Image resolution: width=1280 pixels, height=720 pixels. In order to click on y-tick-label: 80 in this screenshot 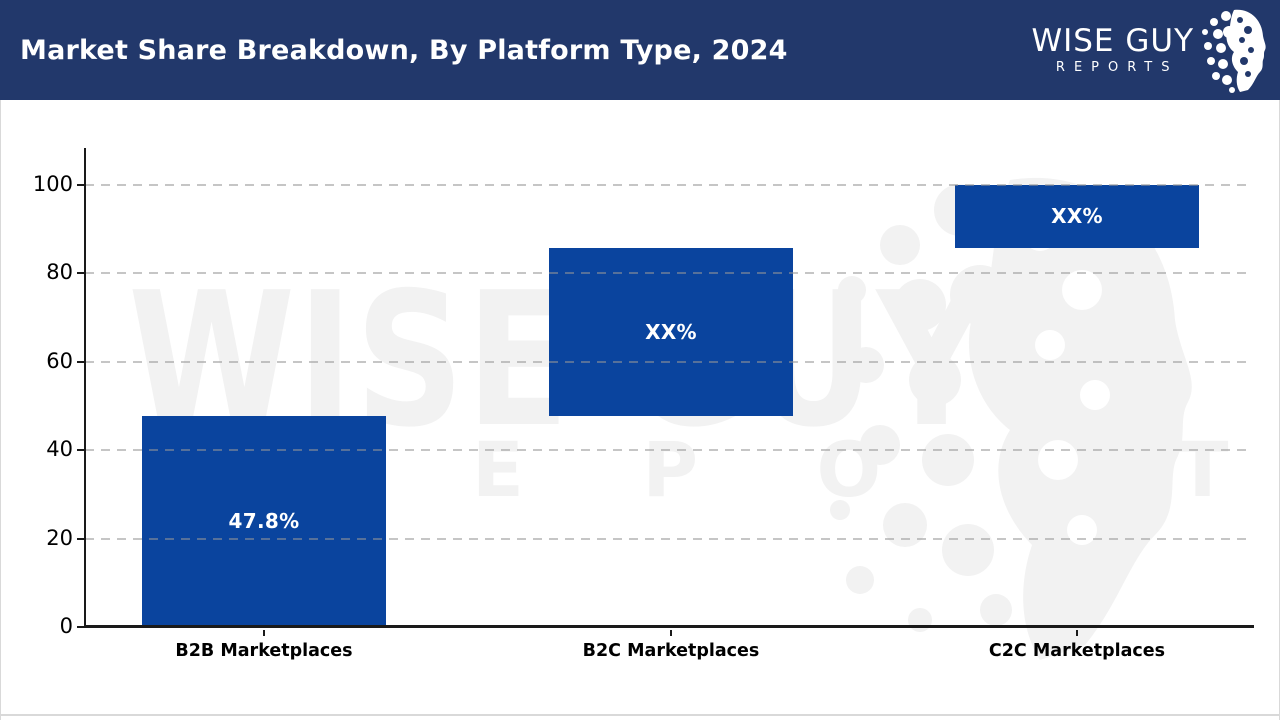, I will do `click(59, 272)`.